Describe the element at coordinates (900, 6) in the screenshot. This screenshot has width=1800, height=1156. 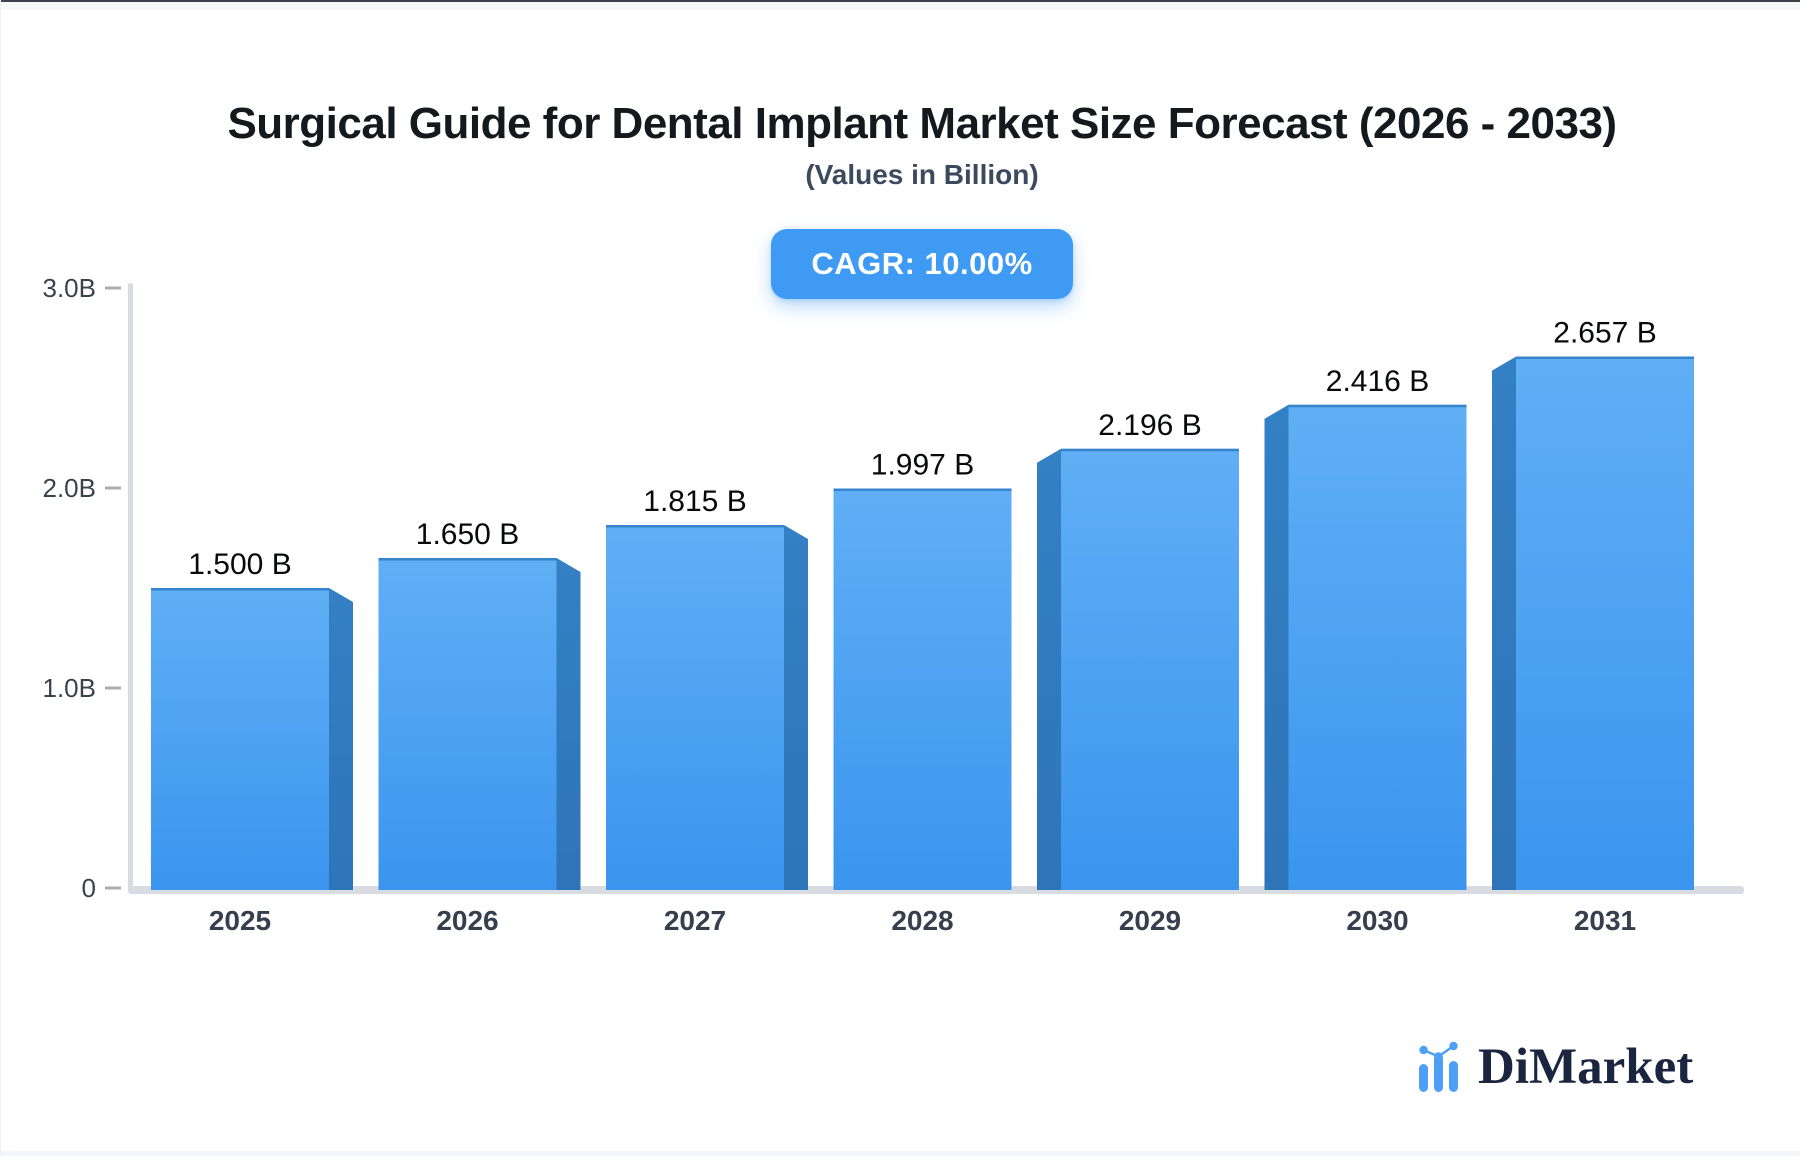
I see `top-band` at that location.